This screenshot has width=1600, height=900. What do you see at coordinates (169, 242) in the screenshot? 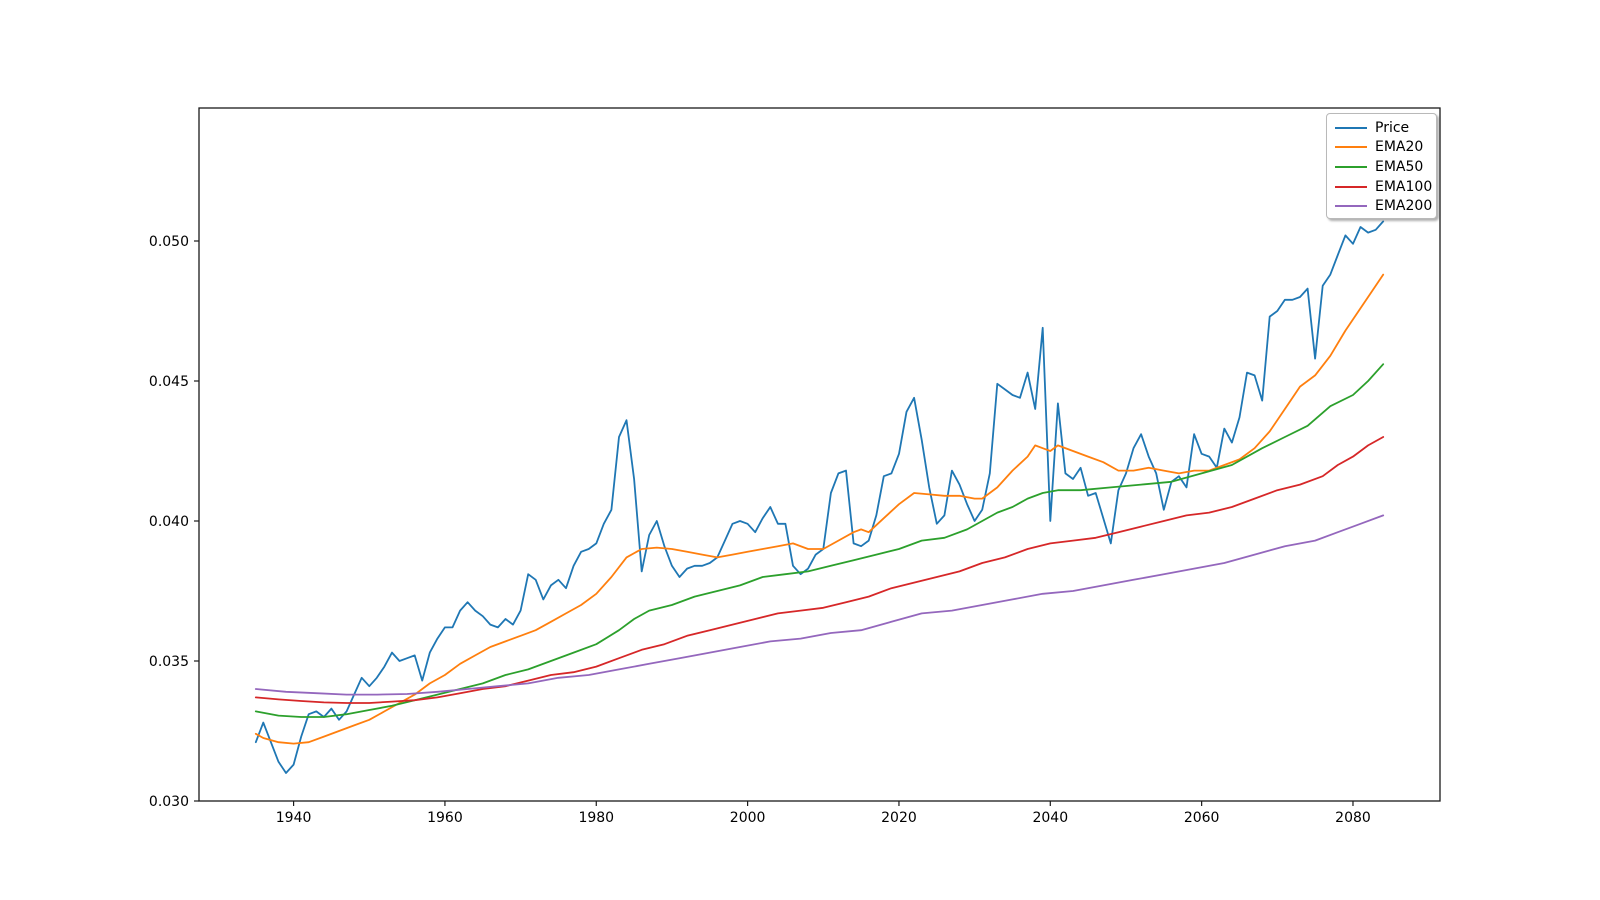
I see `y-tick-label: 0.050` at bounding box center [169, 242].